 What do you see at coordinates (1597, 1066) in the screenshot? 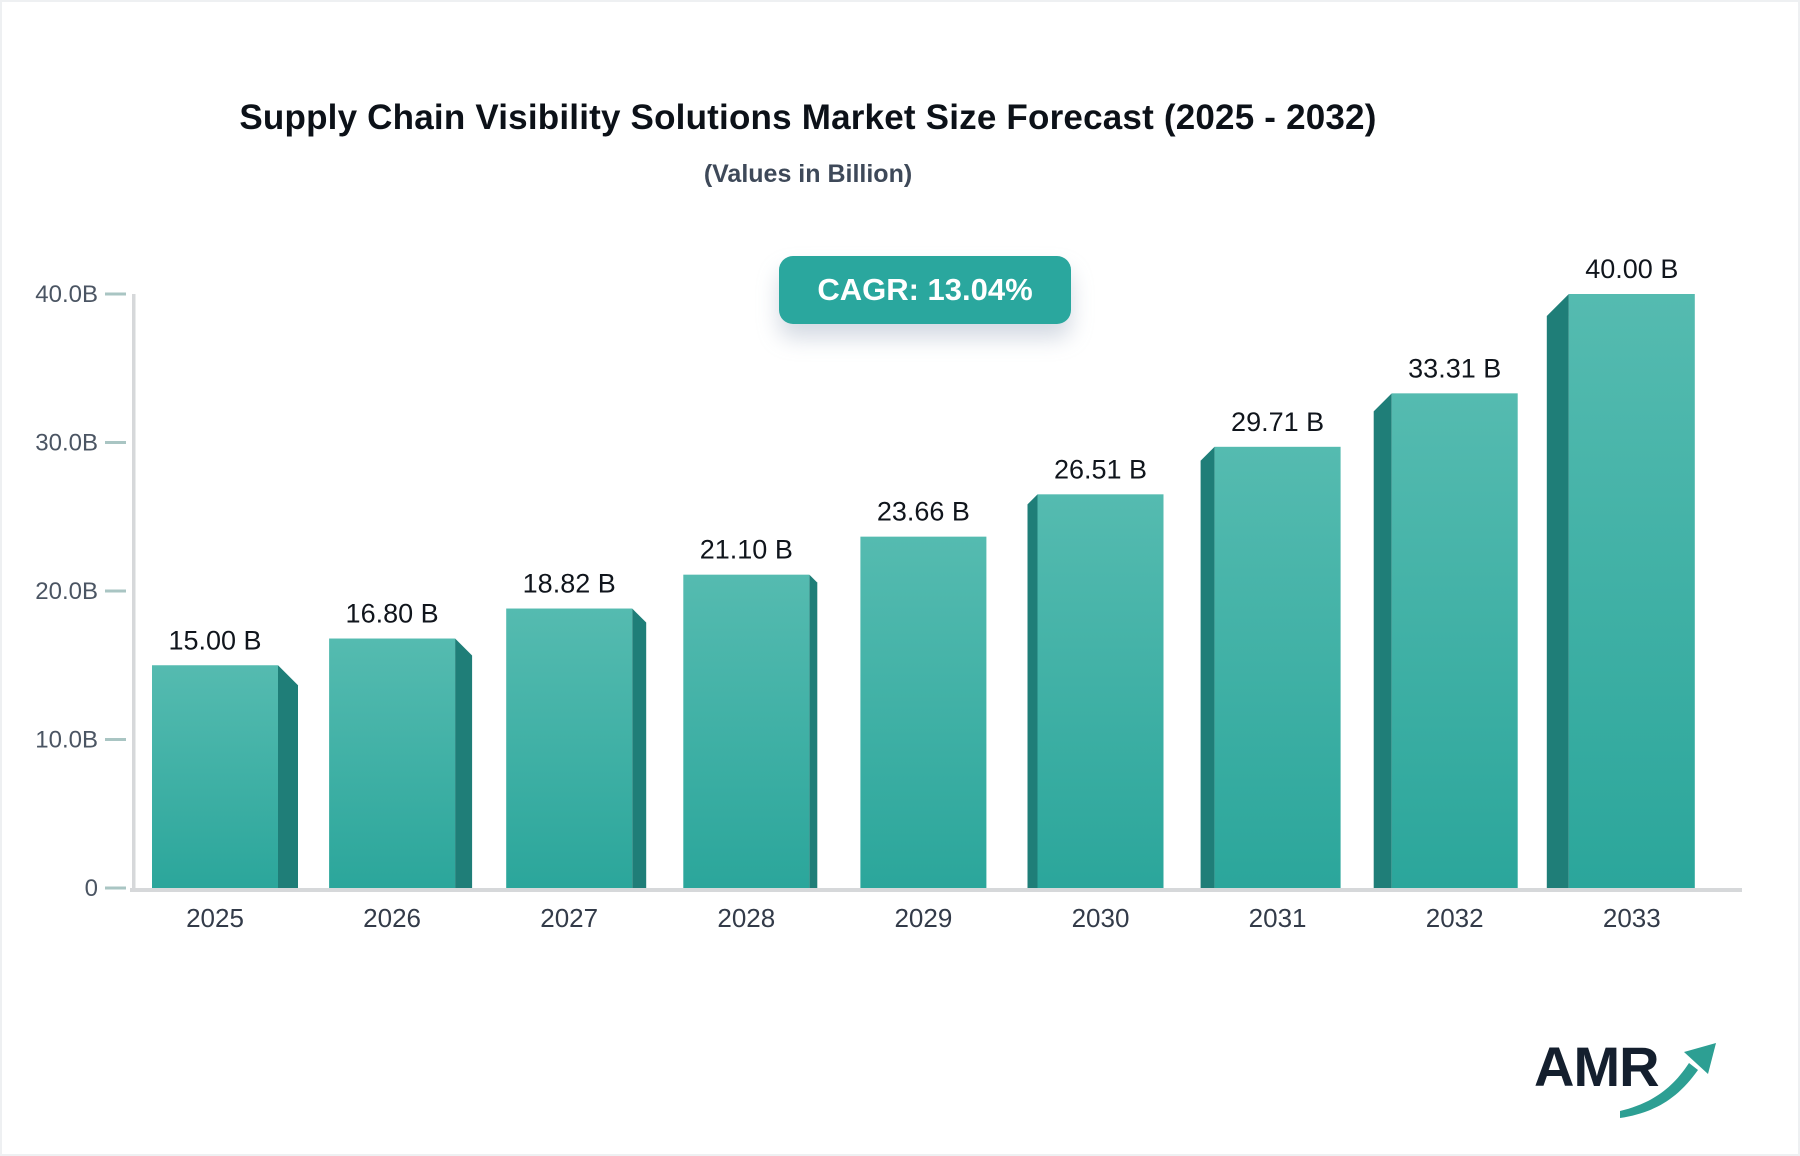
I see `amr-logo-text: AMR` at bounding box center [1597, 1066].